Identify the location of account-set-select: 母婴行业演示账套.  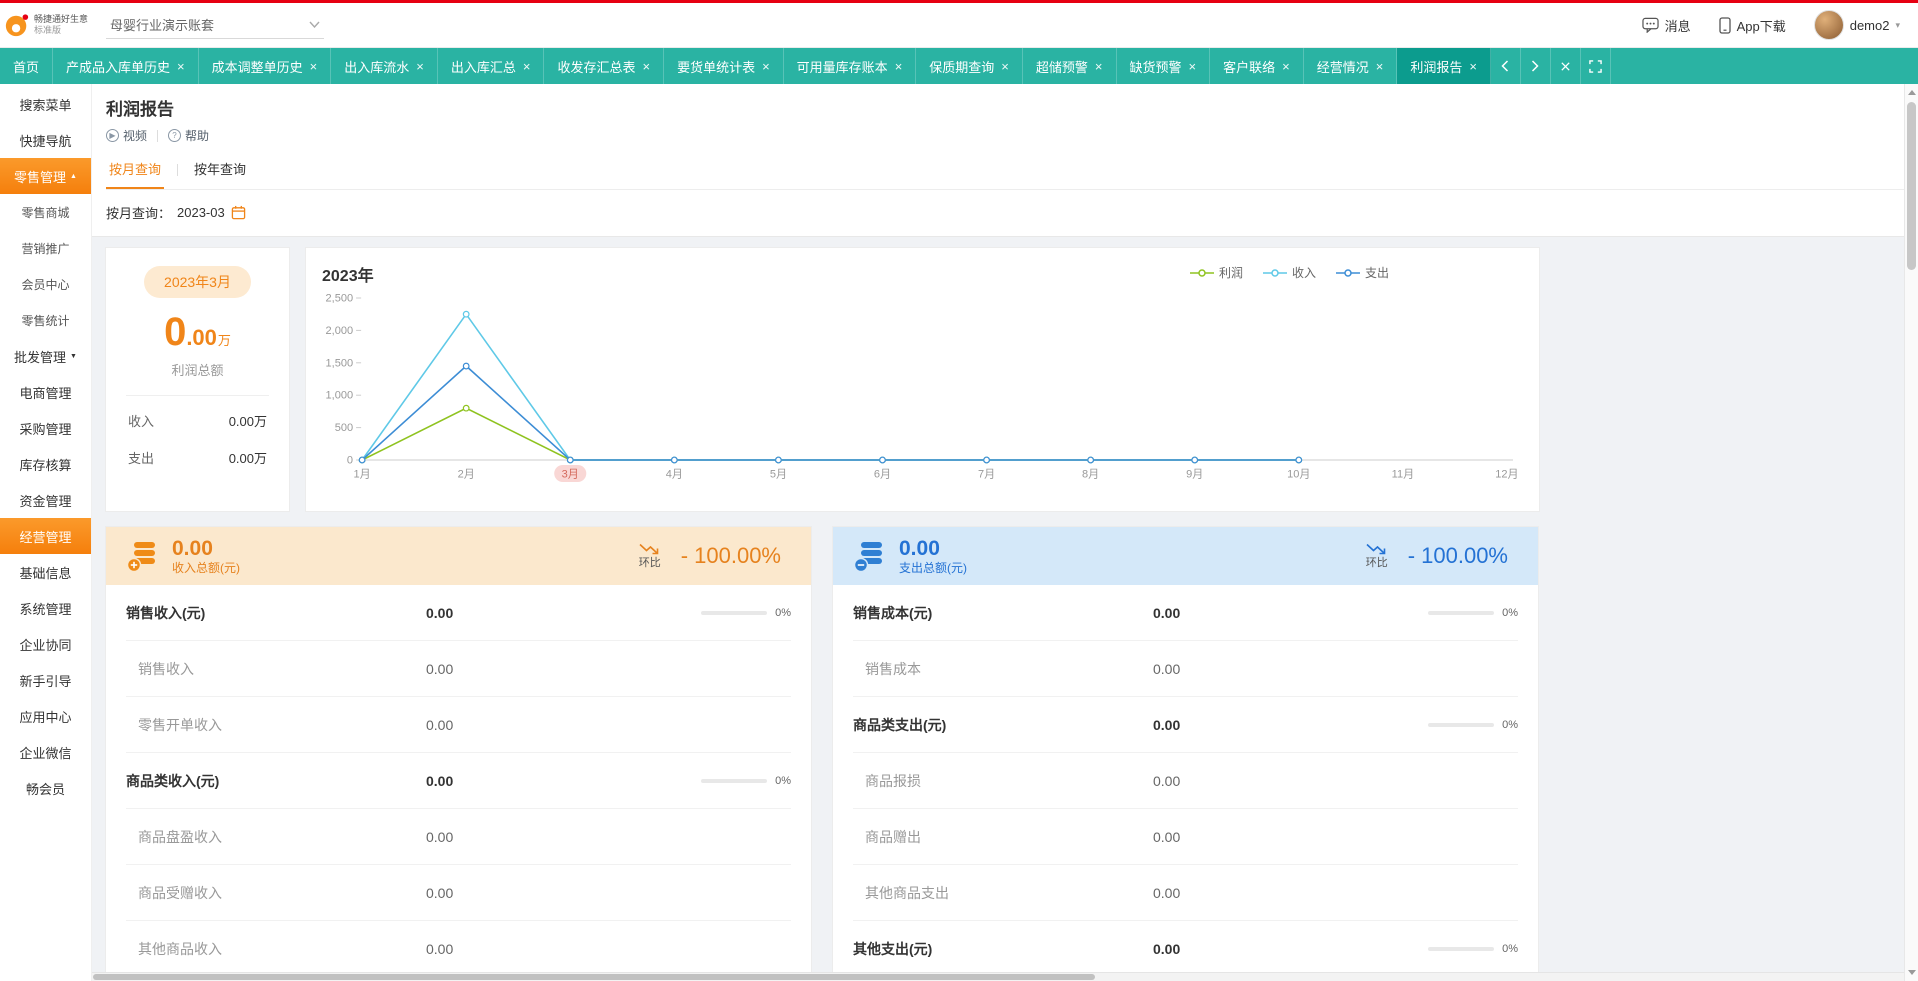
(215, 25).